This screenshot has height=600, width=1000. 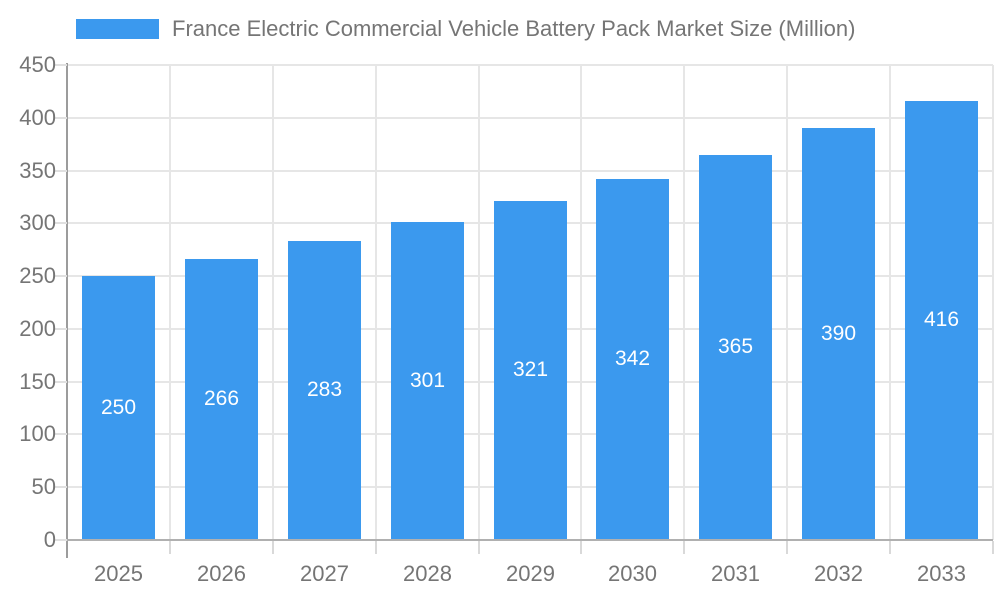 What do you see at coordinates (37, 328) in the screenshot?
I see `y-axis-tick-label: 200` at bounding box center [37, 328].